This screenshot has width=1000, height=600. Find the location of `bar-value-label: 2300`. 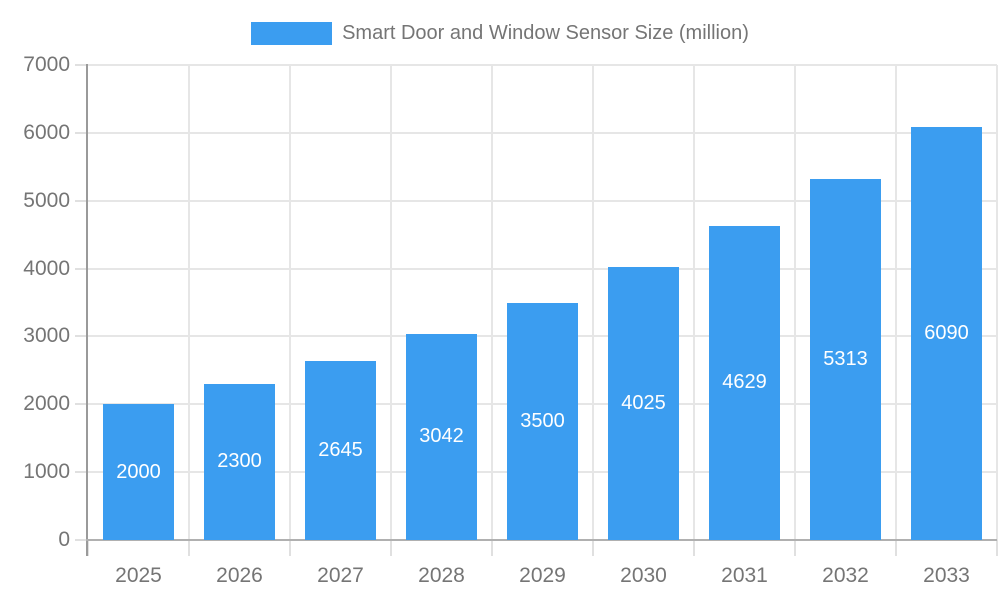

bar-value-label: 2300 is located at coordinates (239, 461).